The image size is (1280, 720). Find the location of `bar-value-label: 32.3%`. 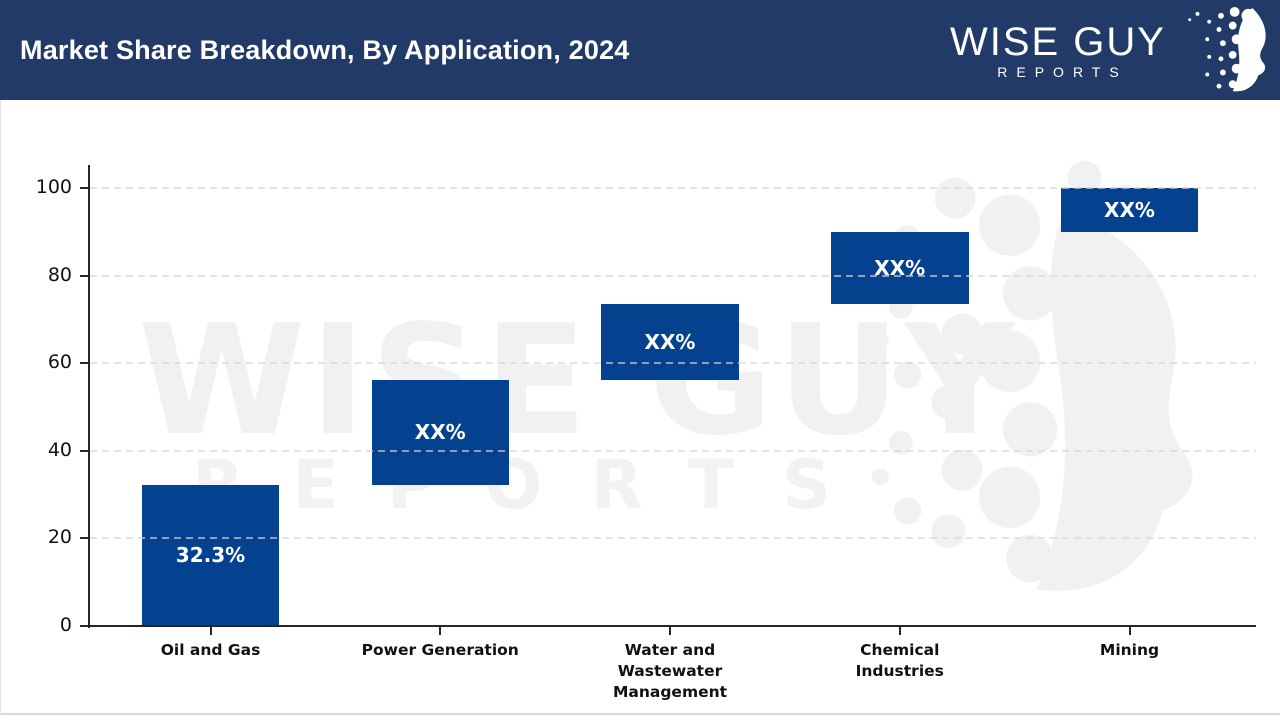

bar-value-label: 32.3% is located at coordinates (210, 555).